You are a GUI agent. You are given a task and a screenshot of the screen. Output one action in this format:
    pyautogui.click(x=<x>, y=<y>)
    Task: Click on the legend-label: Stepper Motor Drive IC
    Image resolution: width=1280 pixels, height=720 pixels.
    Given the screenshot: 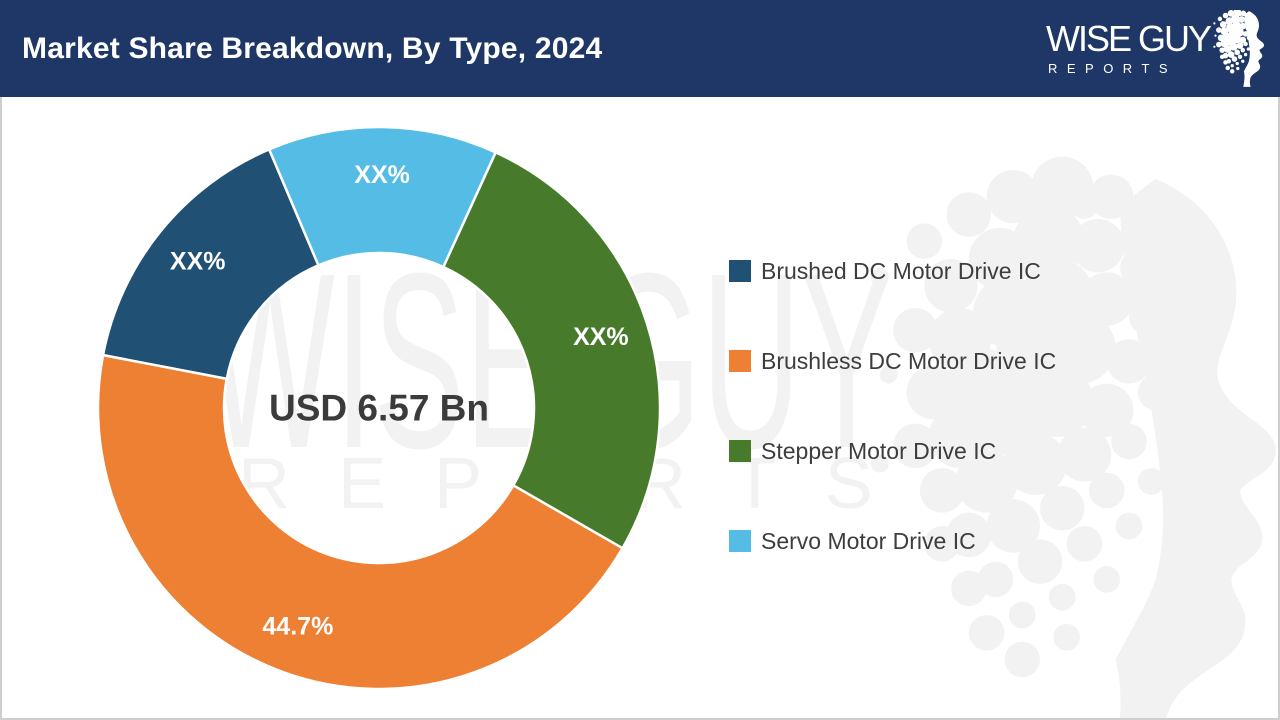 What is the action you would take?
    pyautogui.click(x=879, y=450)
    